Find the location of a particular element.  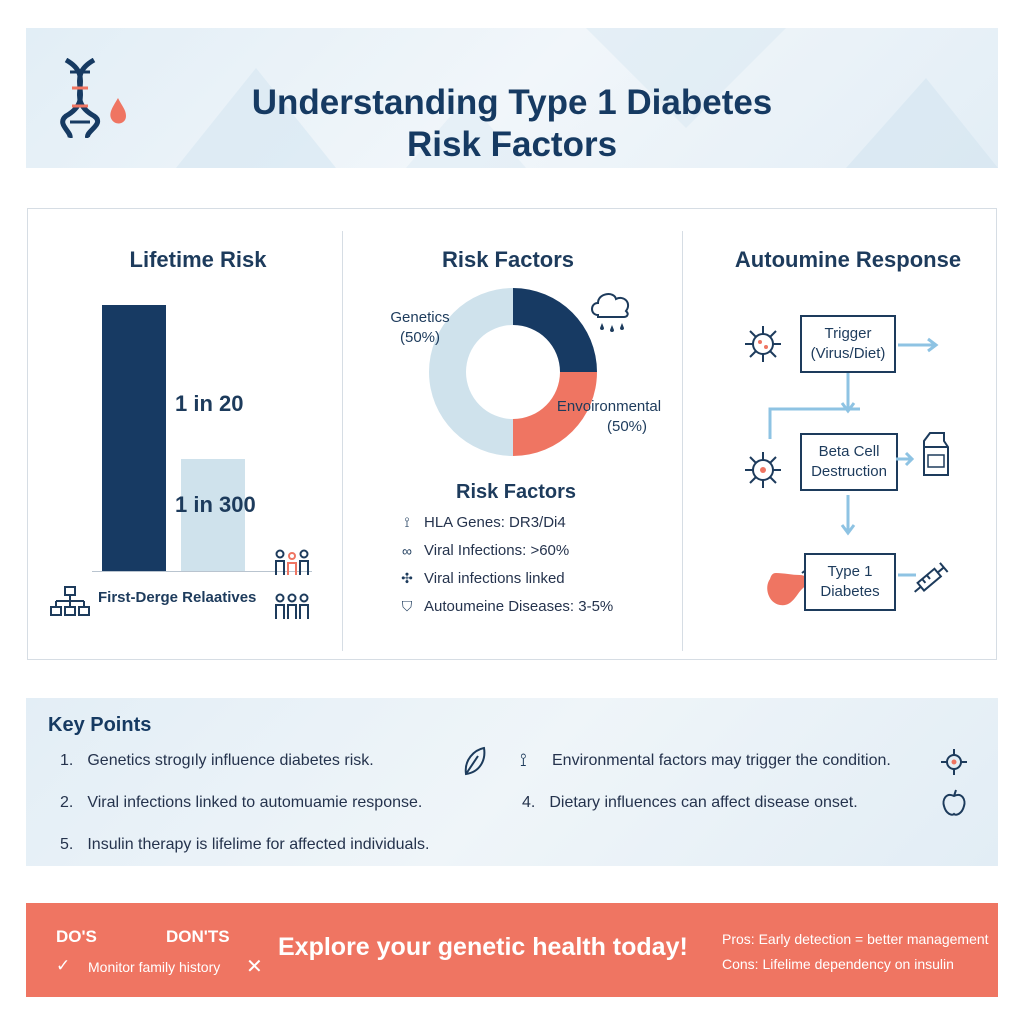

cta-headline: Explore your genetic health today! is located at coordinates (483, 947).